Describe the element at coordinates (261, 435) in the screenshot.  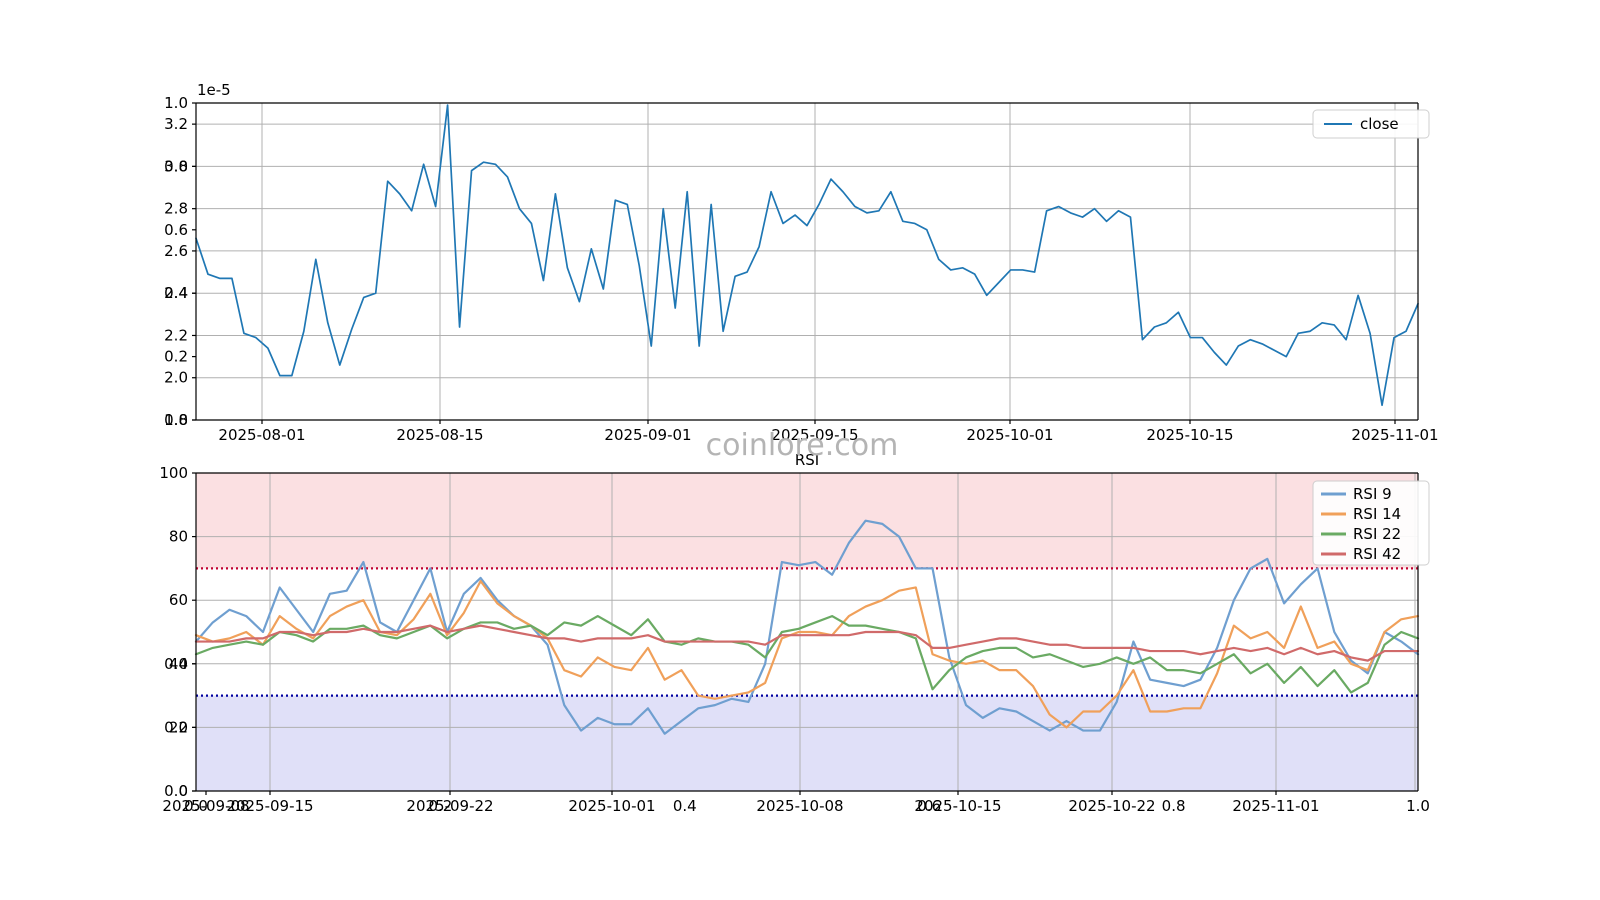
I see `xtick-label: 2025-08-01` at that location.